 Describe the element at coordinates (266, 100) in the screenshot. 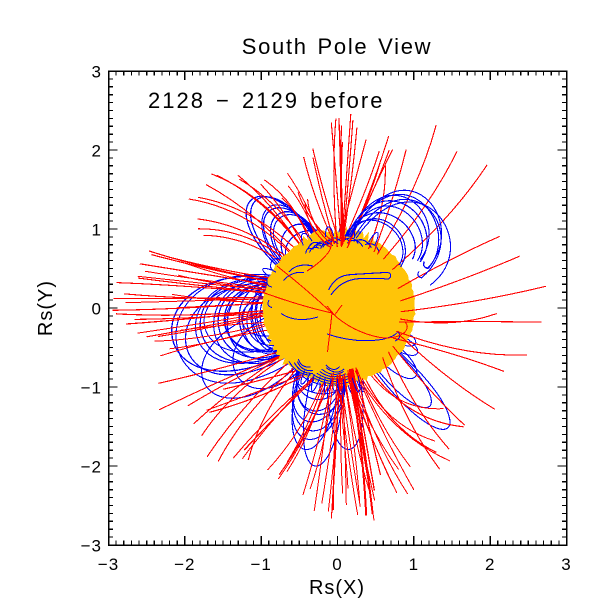

I see `svg-text: 2128 − 2129 before` at that location.